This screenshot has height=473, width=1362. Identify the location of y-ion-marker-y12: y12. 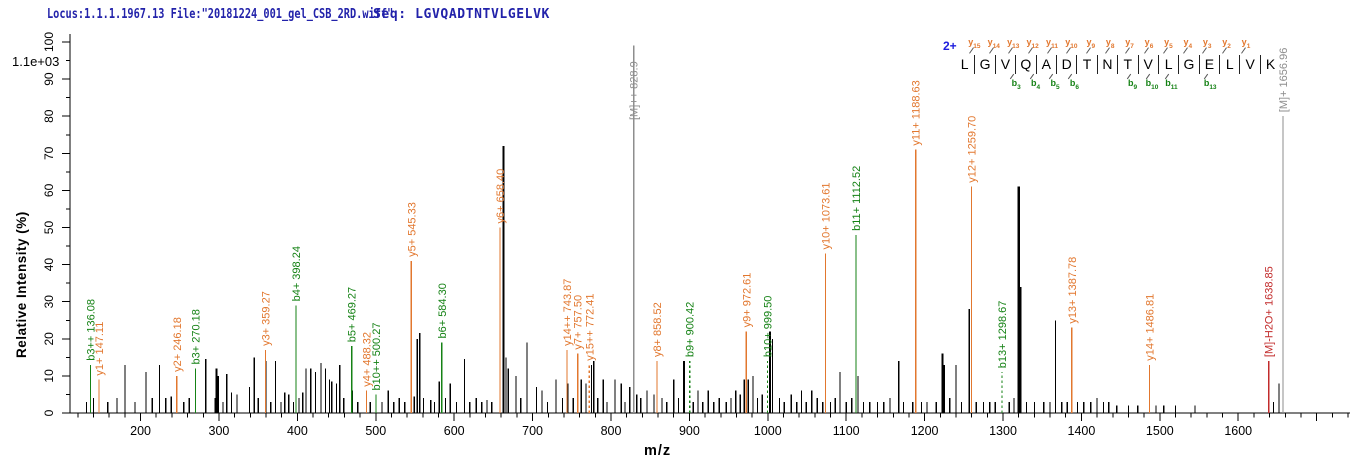
(1032, 43).